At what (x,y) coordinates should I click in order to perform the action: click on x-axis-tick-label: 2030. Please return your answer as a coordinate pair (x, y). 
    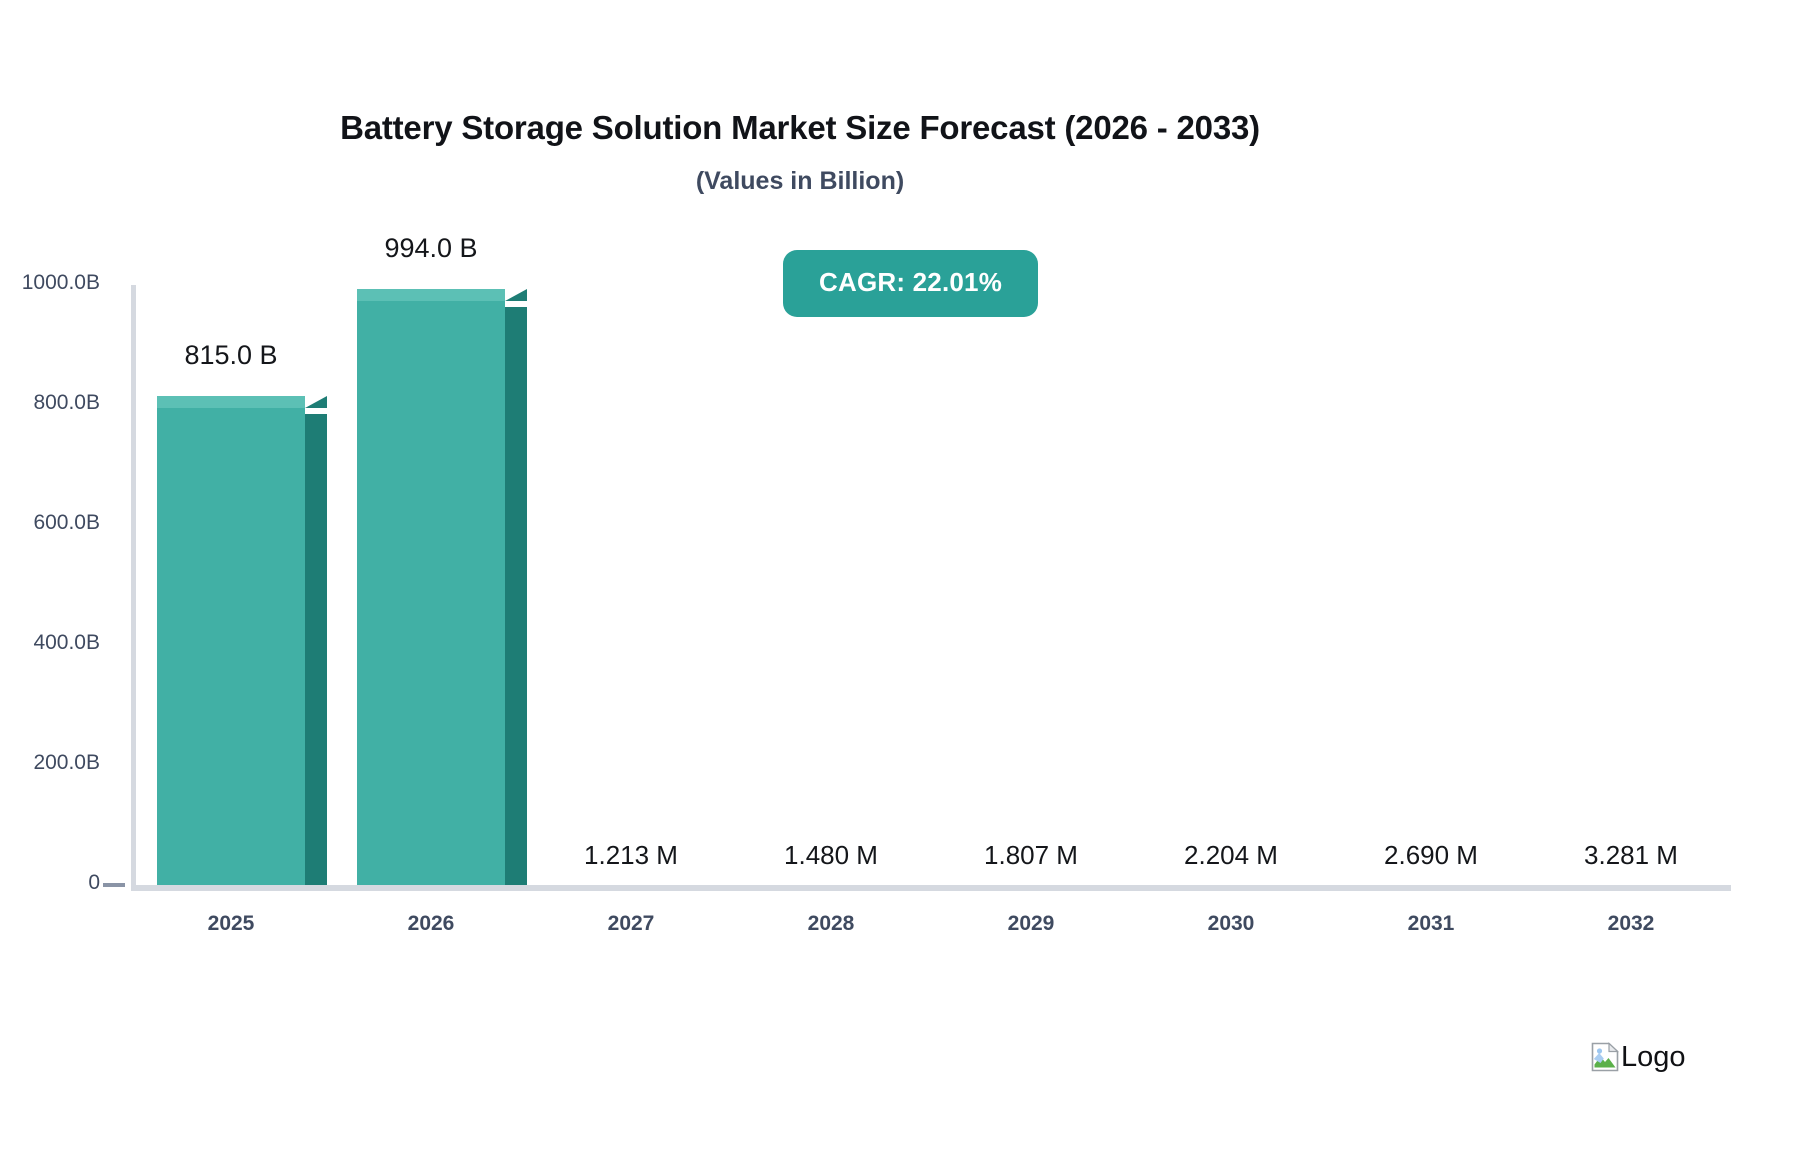
    Looking at the image, I should click on (1231, 923).